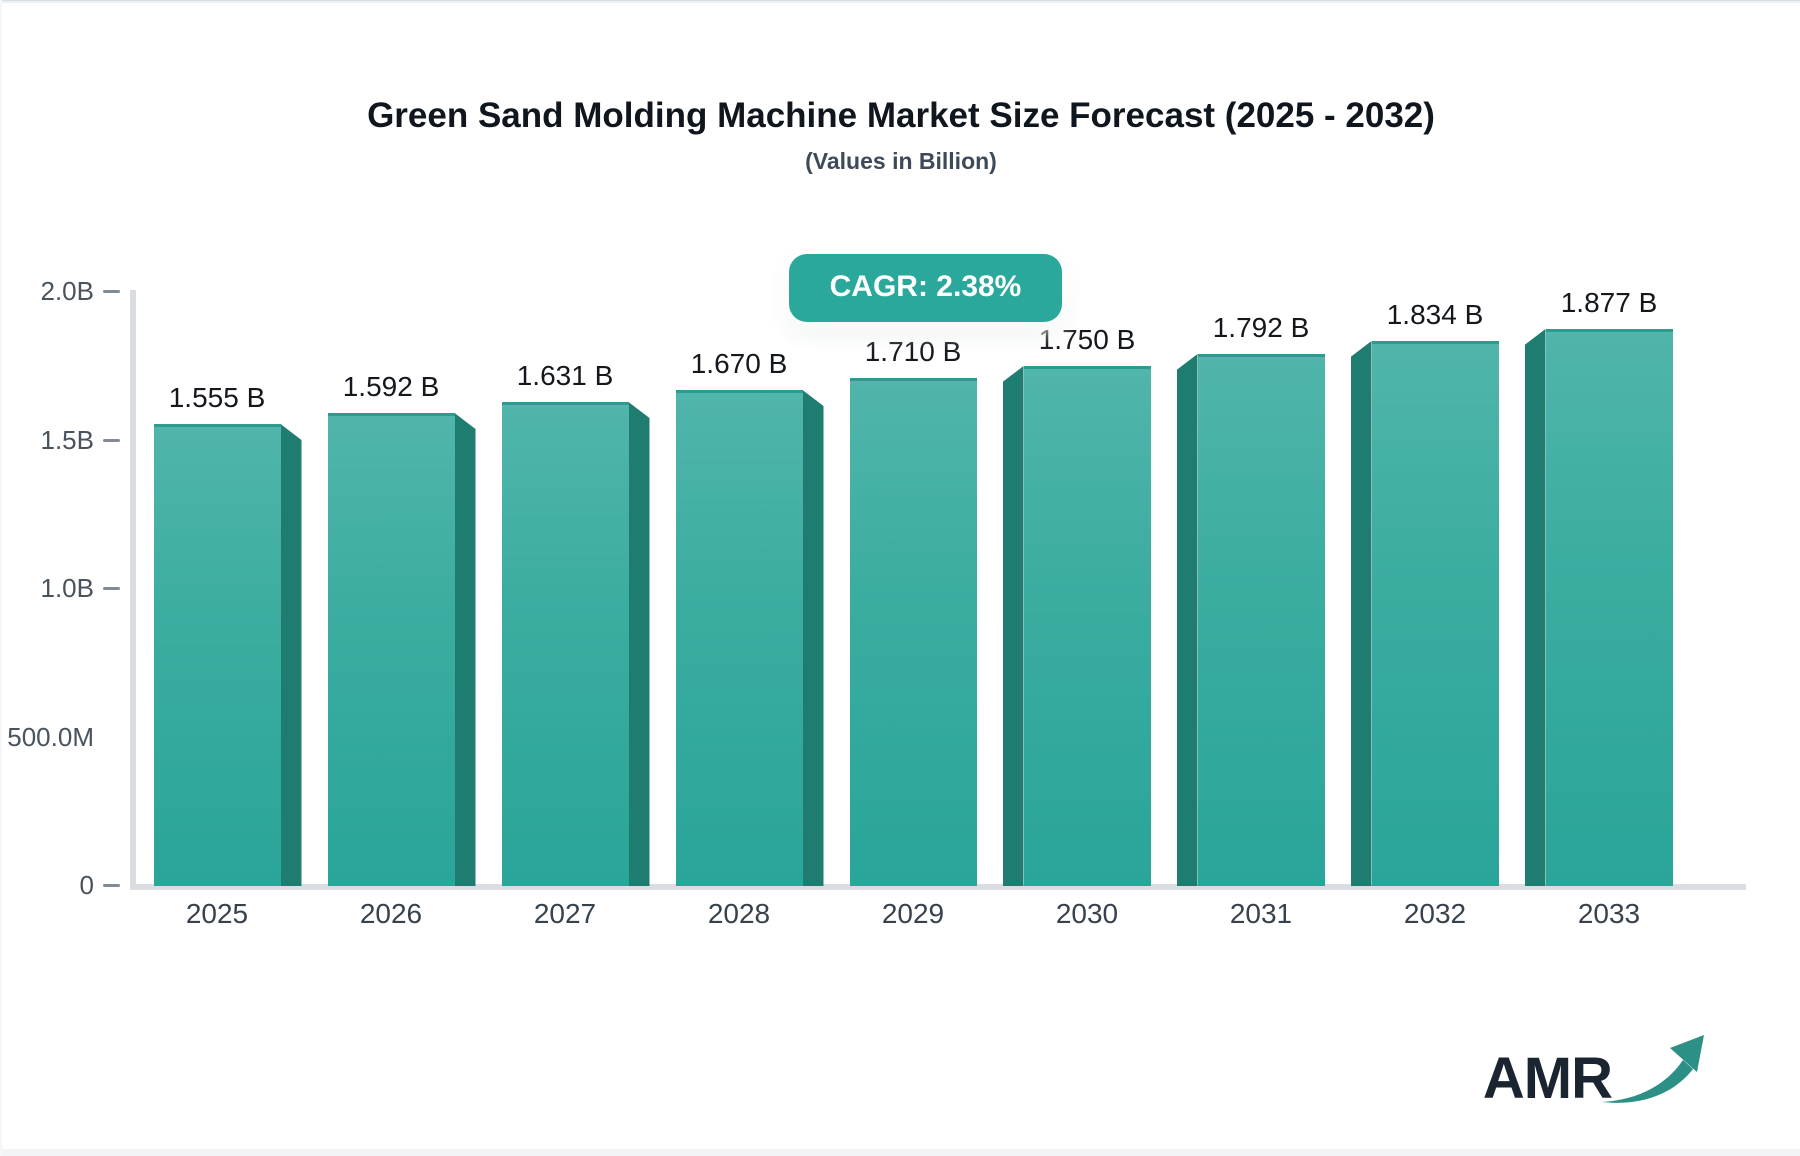 This screenshot has width=1800, height=1156. Describe the element at coordinates (1435, 314) in the screenshot. I see `bar-value-label: 1.834 B` at that location.